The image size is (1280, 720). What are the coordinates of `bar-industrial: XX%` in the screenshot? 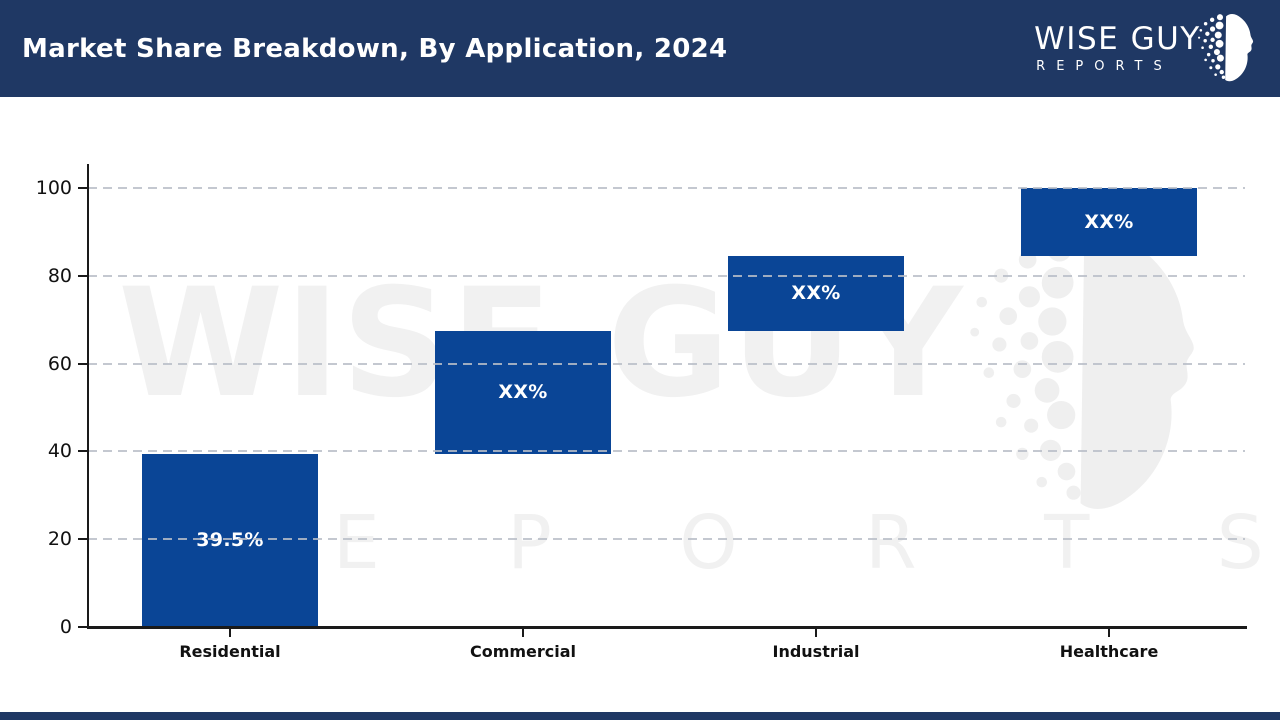 It's located at (816, 293).